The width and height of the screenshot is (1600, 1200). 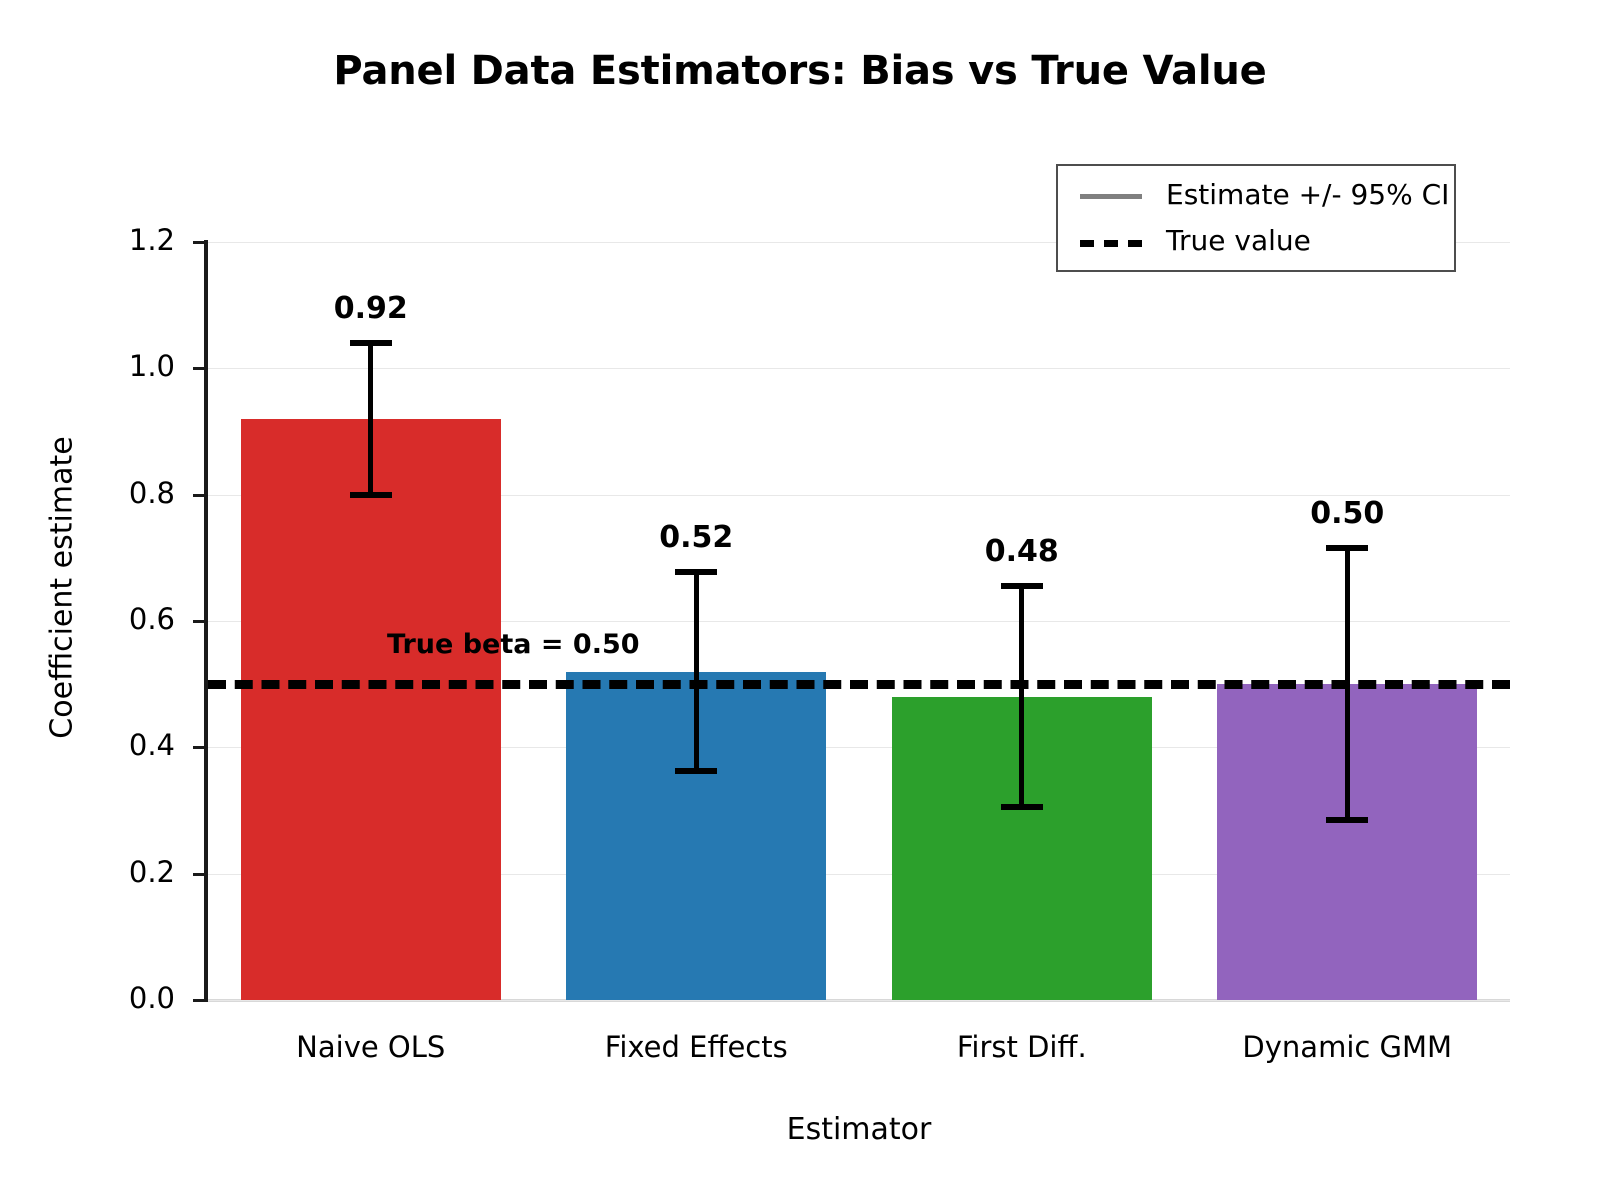 What do you see at coordinates (151, 871) in the screenshot?
I see `y-tick-label: 0.2` at bounding box center [151, 871].